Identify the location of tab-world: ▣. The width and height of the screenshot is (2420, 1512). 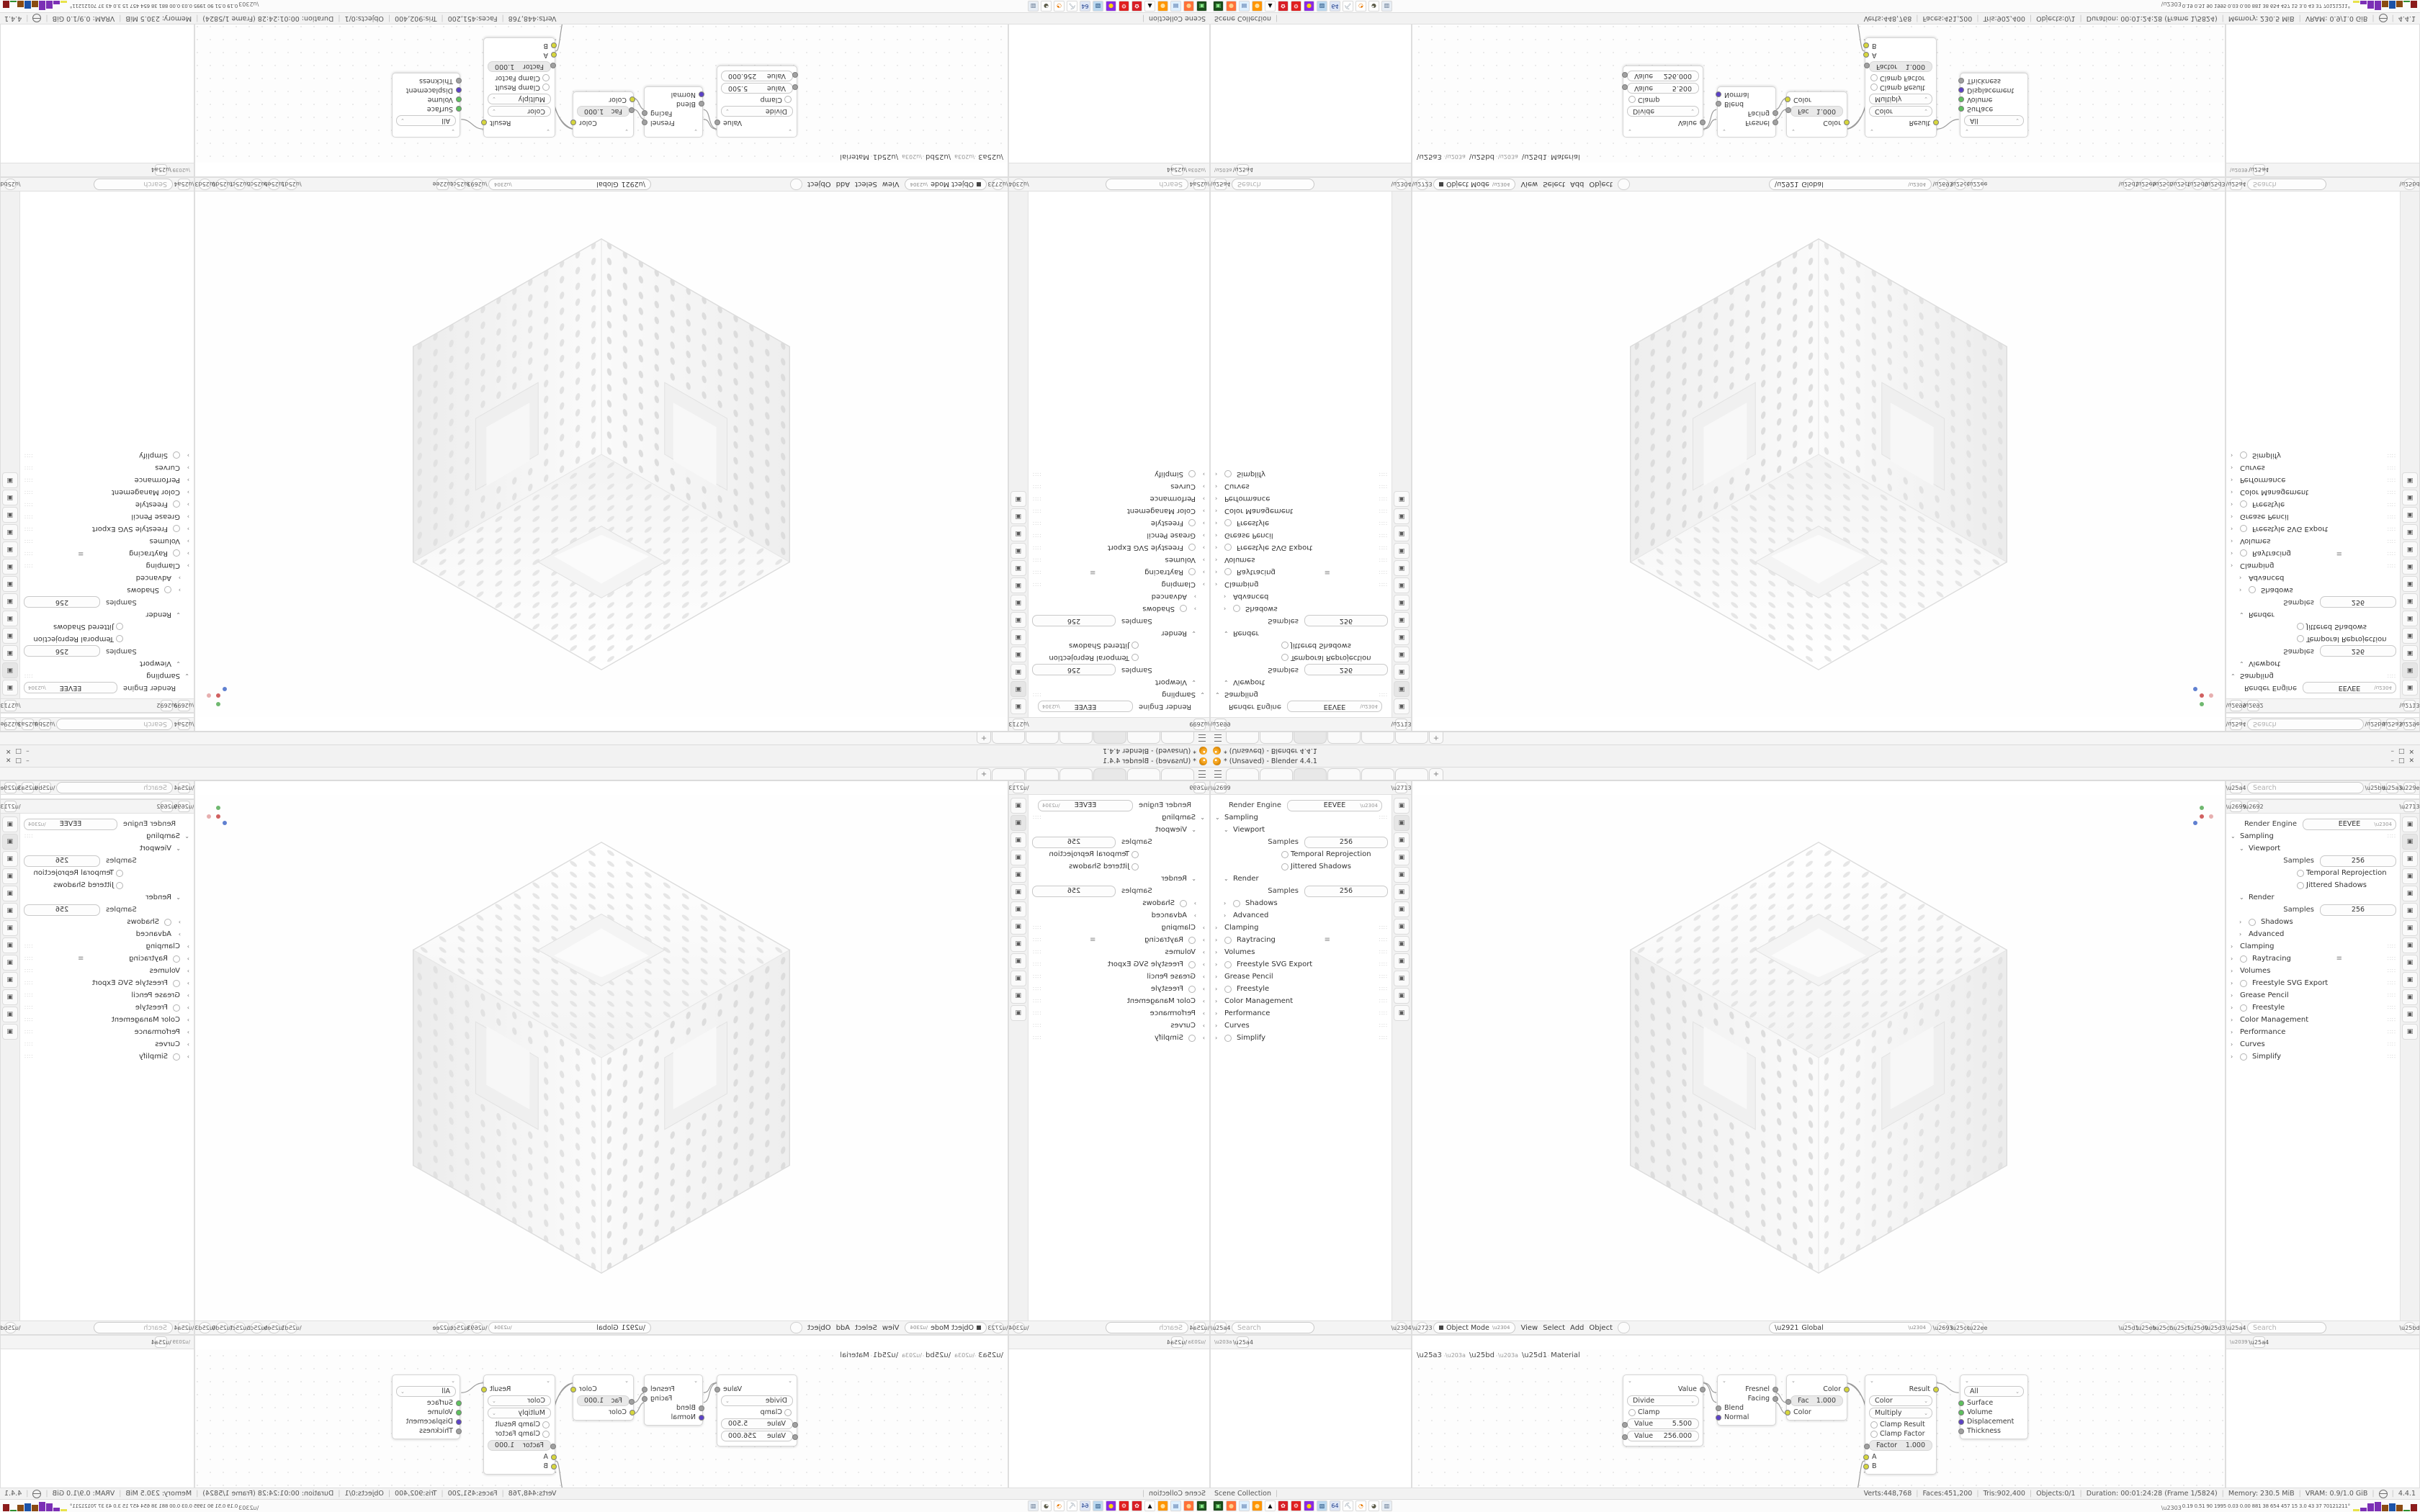
(10, 911).